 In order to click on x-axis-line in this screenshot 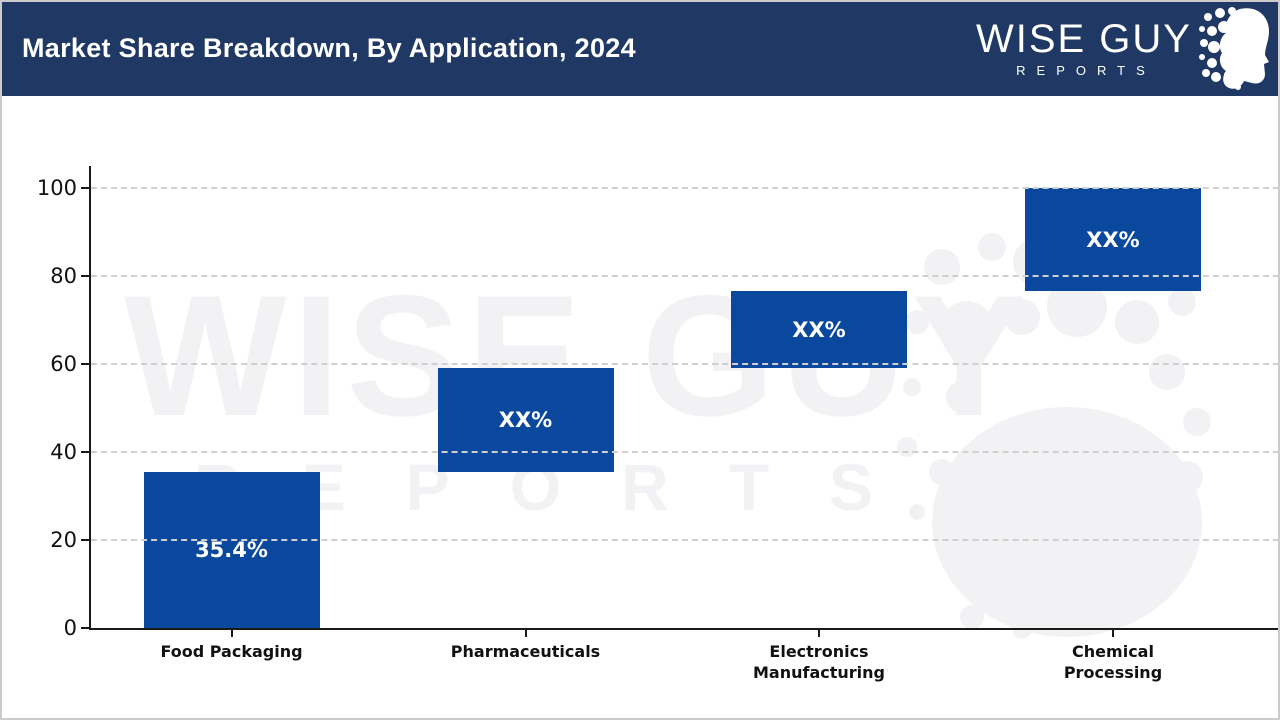, I will do `click(683, 629)`.